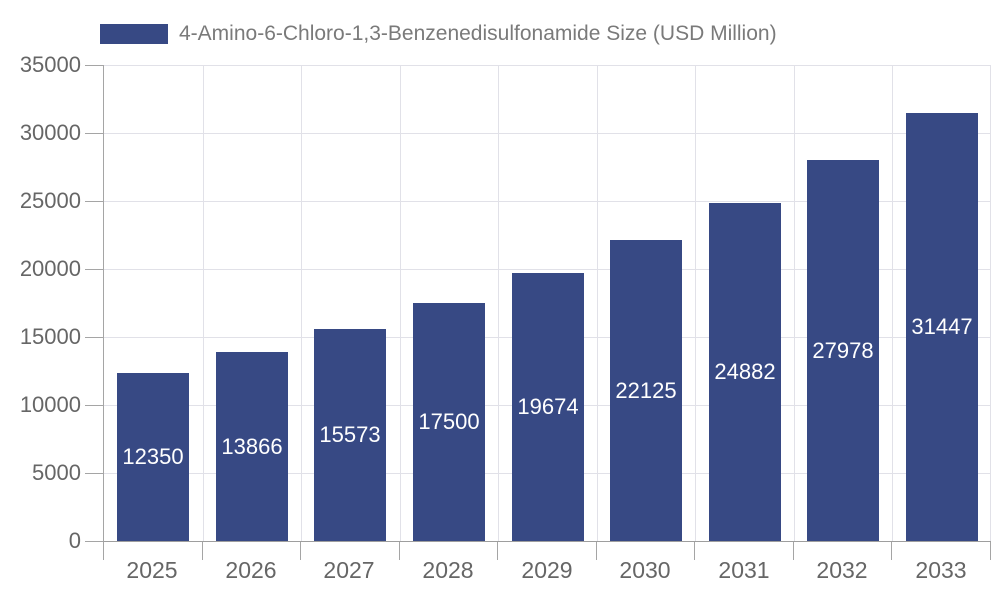 The height and width of the screenshot is (600, 1000). Describe the element at coordinates (251, 570) in the screenshot. I see `x-axis-tick-label: 2026` at that location.